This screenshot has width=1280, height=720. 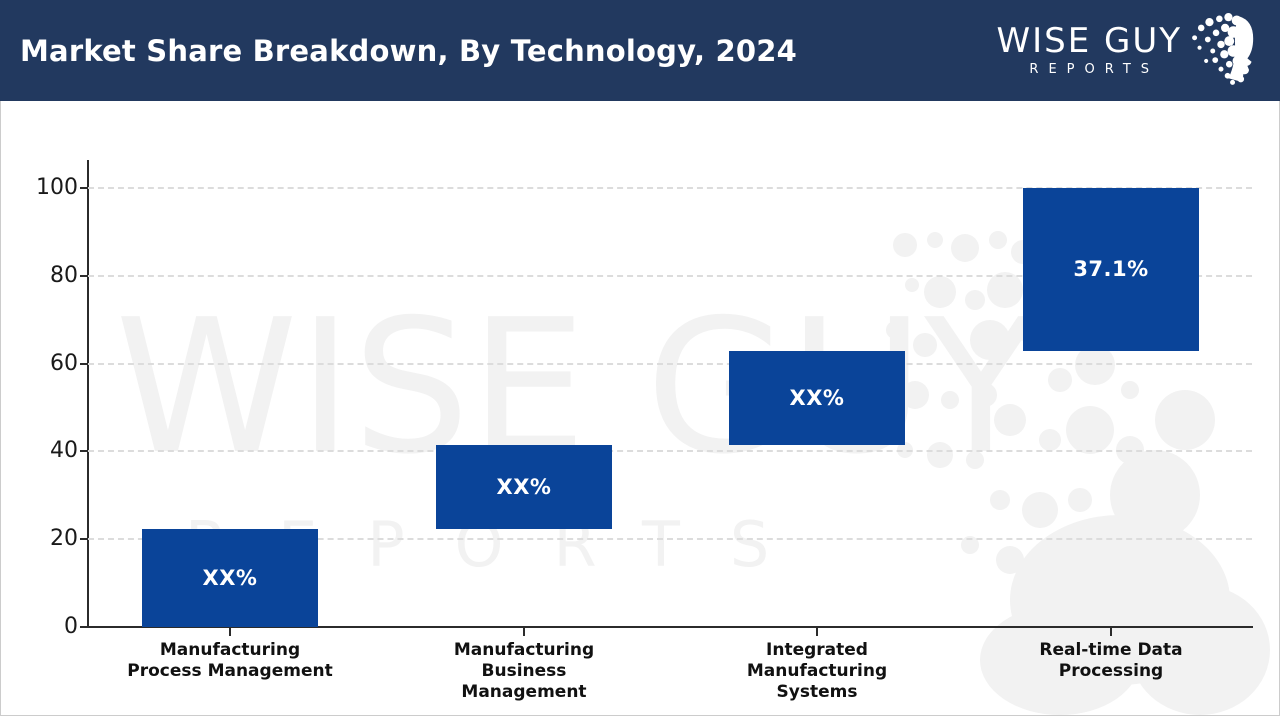 I want to click on logo-brand-text: WISE GUY, so click(x=1089, y=41).